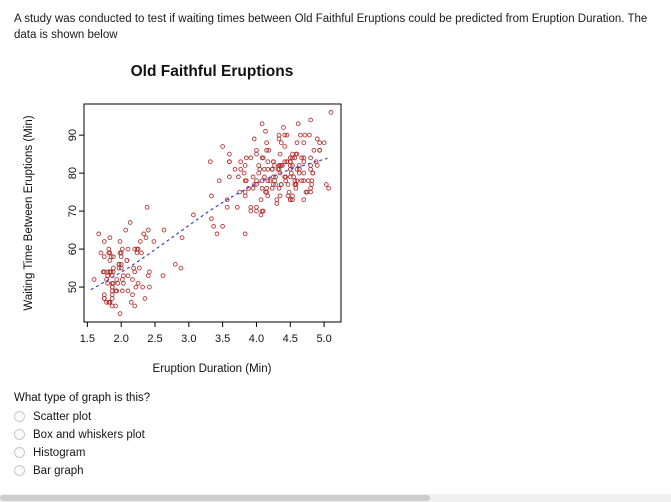  I want to click on answer-option-box-and-whiskers: Box and whiskers plot, so click(342, 435).